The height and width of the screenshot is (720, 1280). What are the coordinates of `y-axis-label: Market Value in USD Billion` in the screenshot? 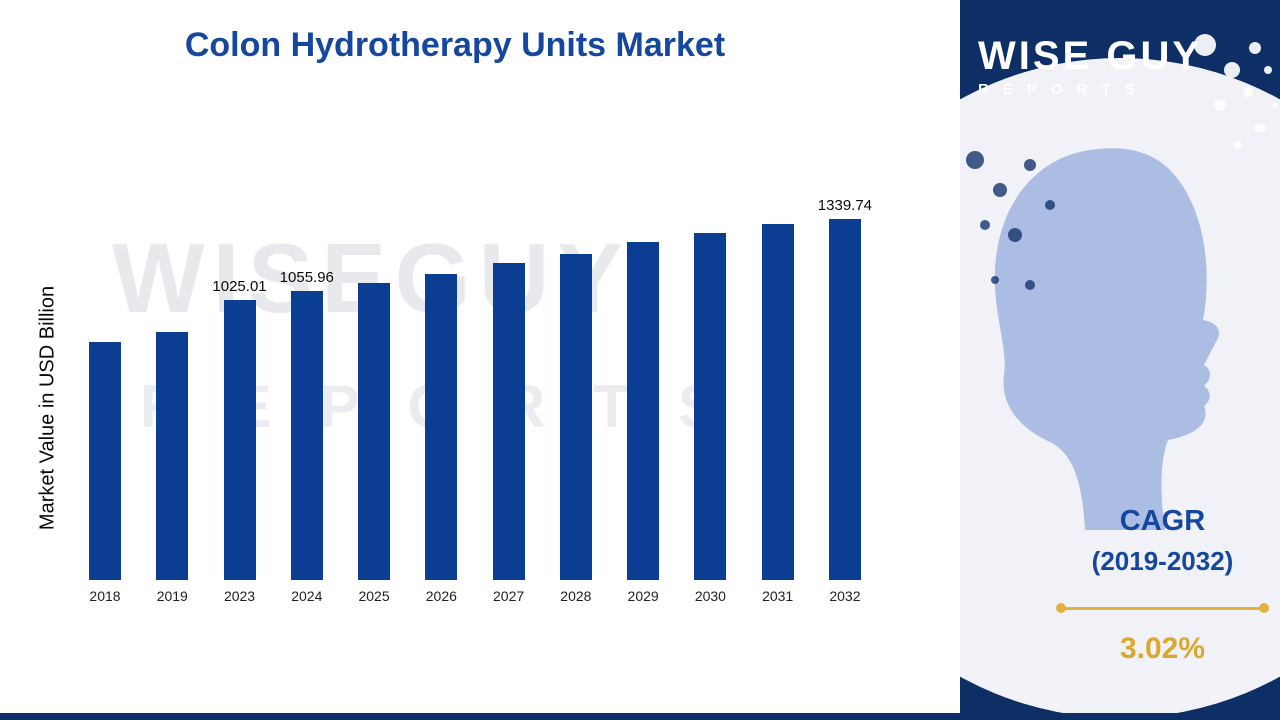 It's located at (47, 408).